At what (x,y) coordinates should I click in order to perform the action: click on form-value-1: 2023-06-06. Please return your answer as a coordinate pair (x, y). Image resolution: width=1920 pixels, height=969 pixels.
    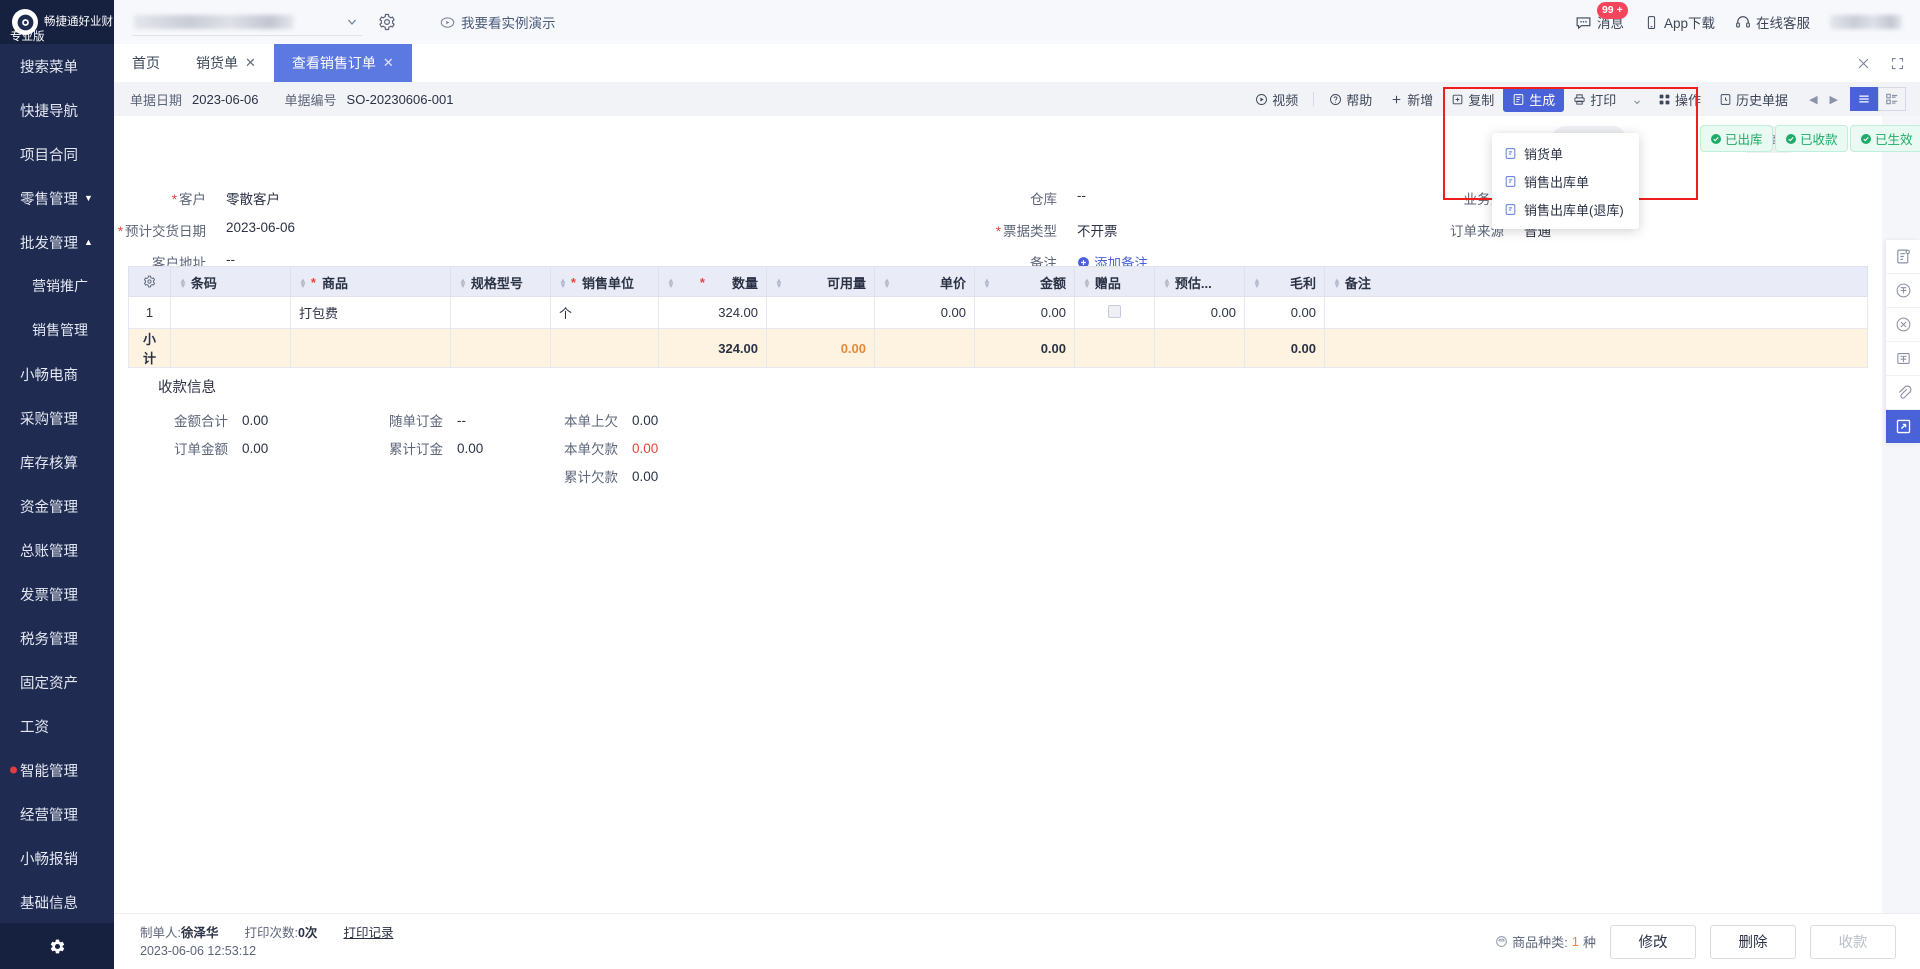
    Looking at the image, I should click on (260, 227).